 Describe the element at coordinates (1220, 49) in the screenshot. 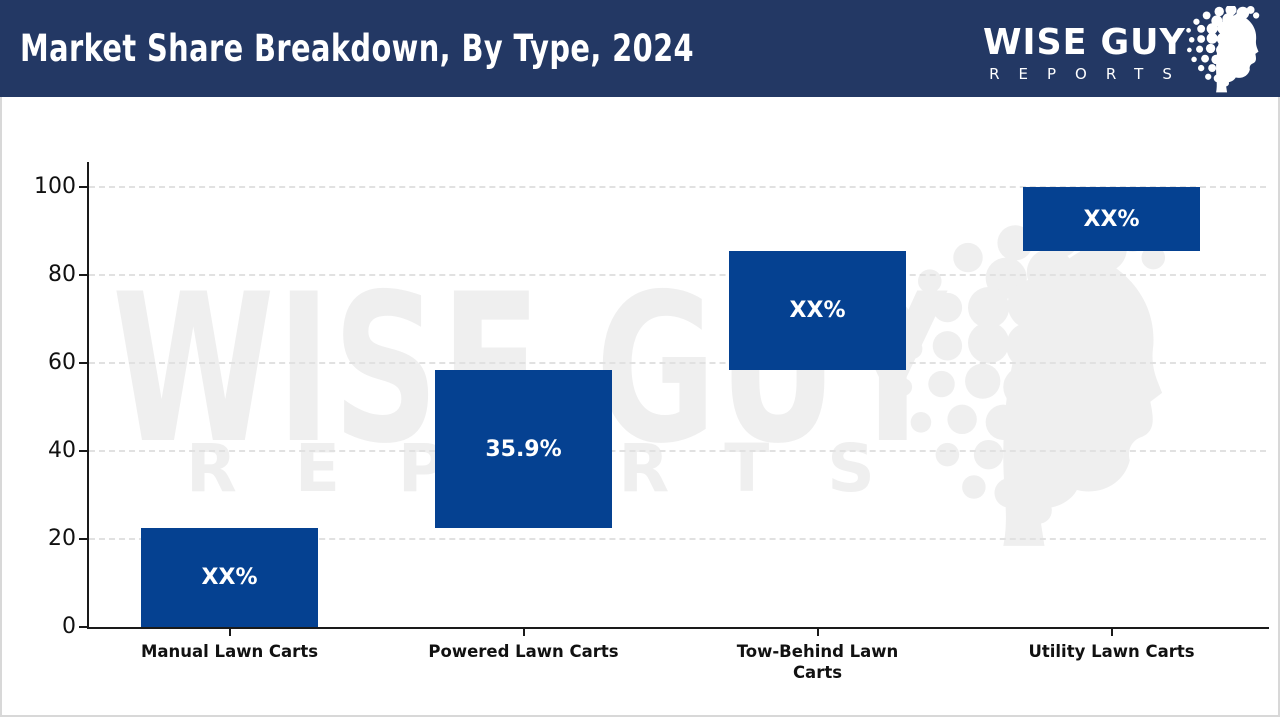

I see `logo-head-icon` at that location.